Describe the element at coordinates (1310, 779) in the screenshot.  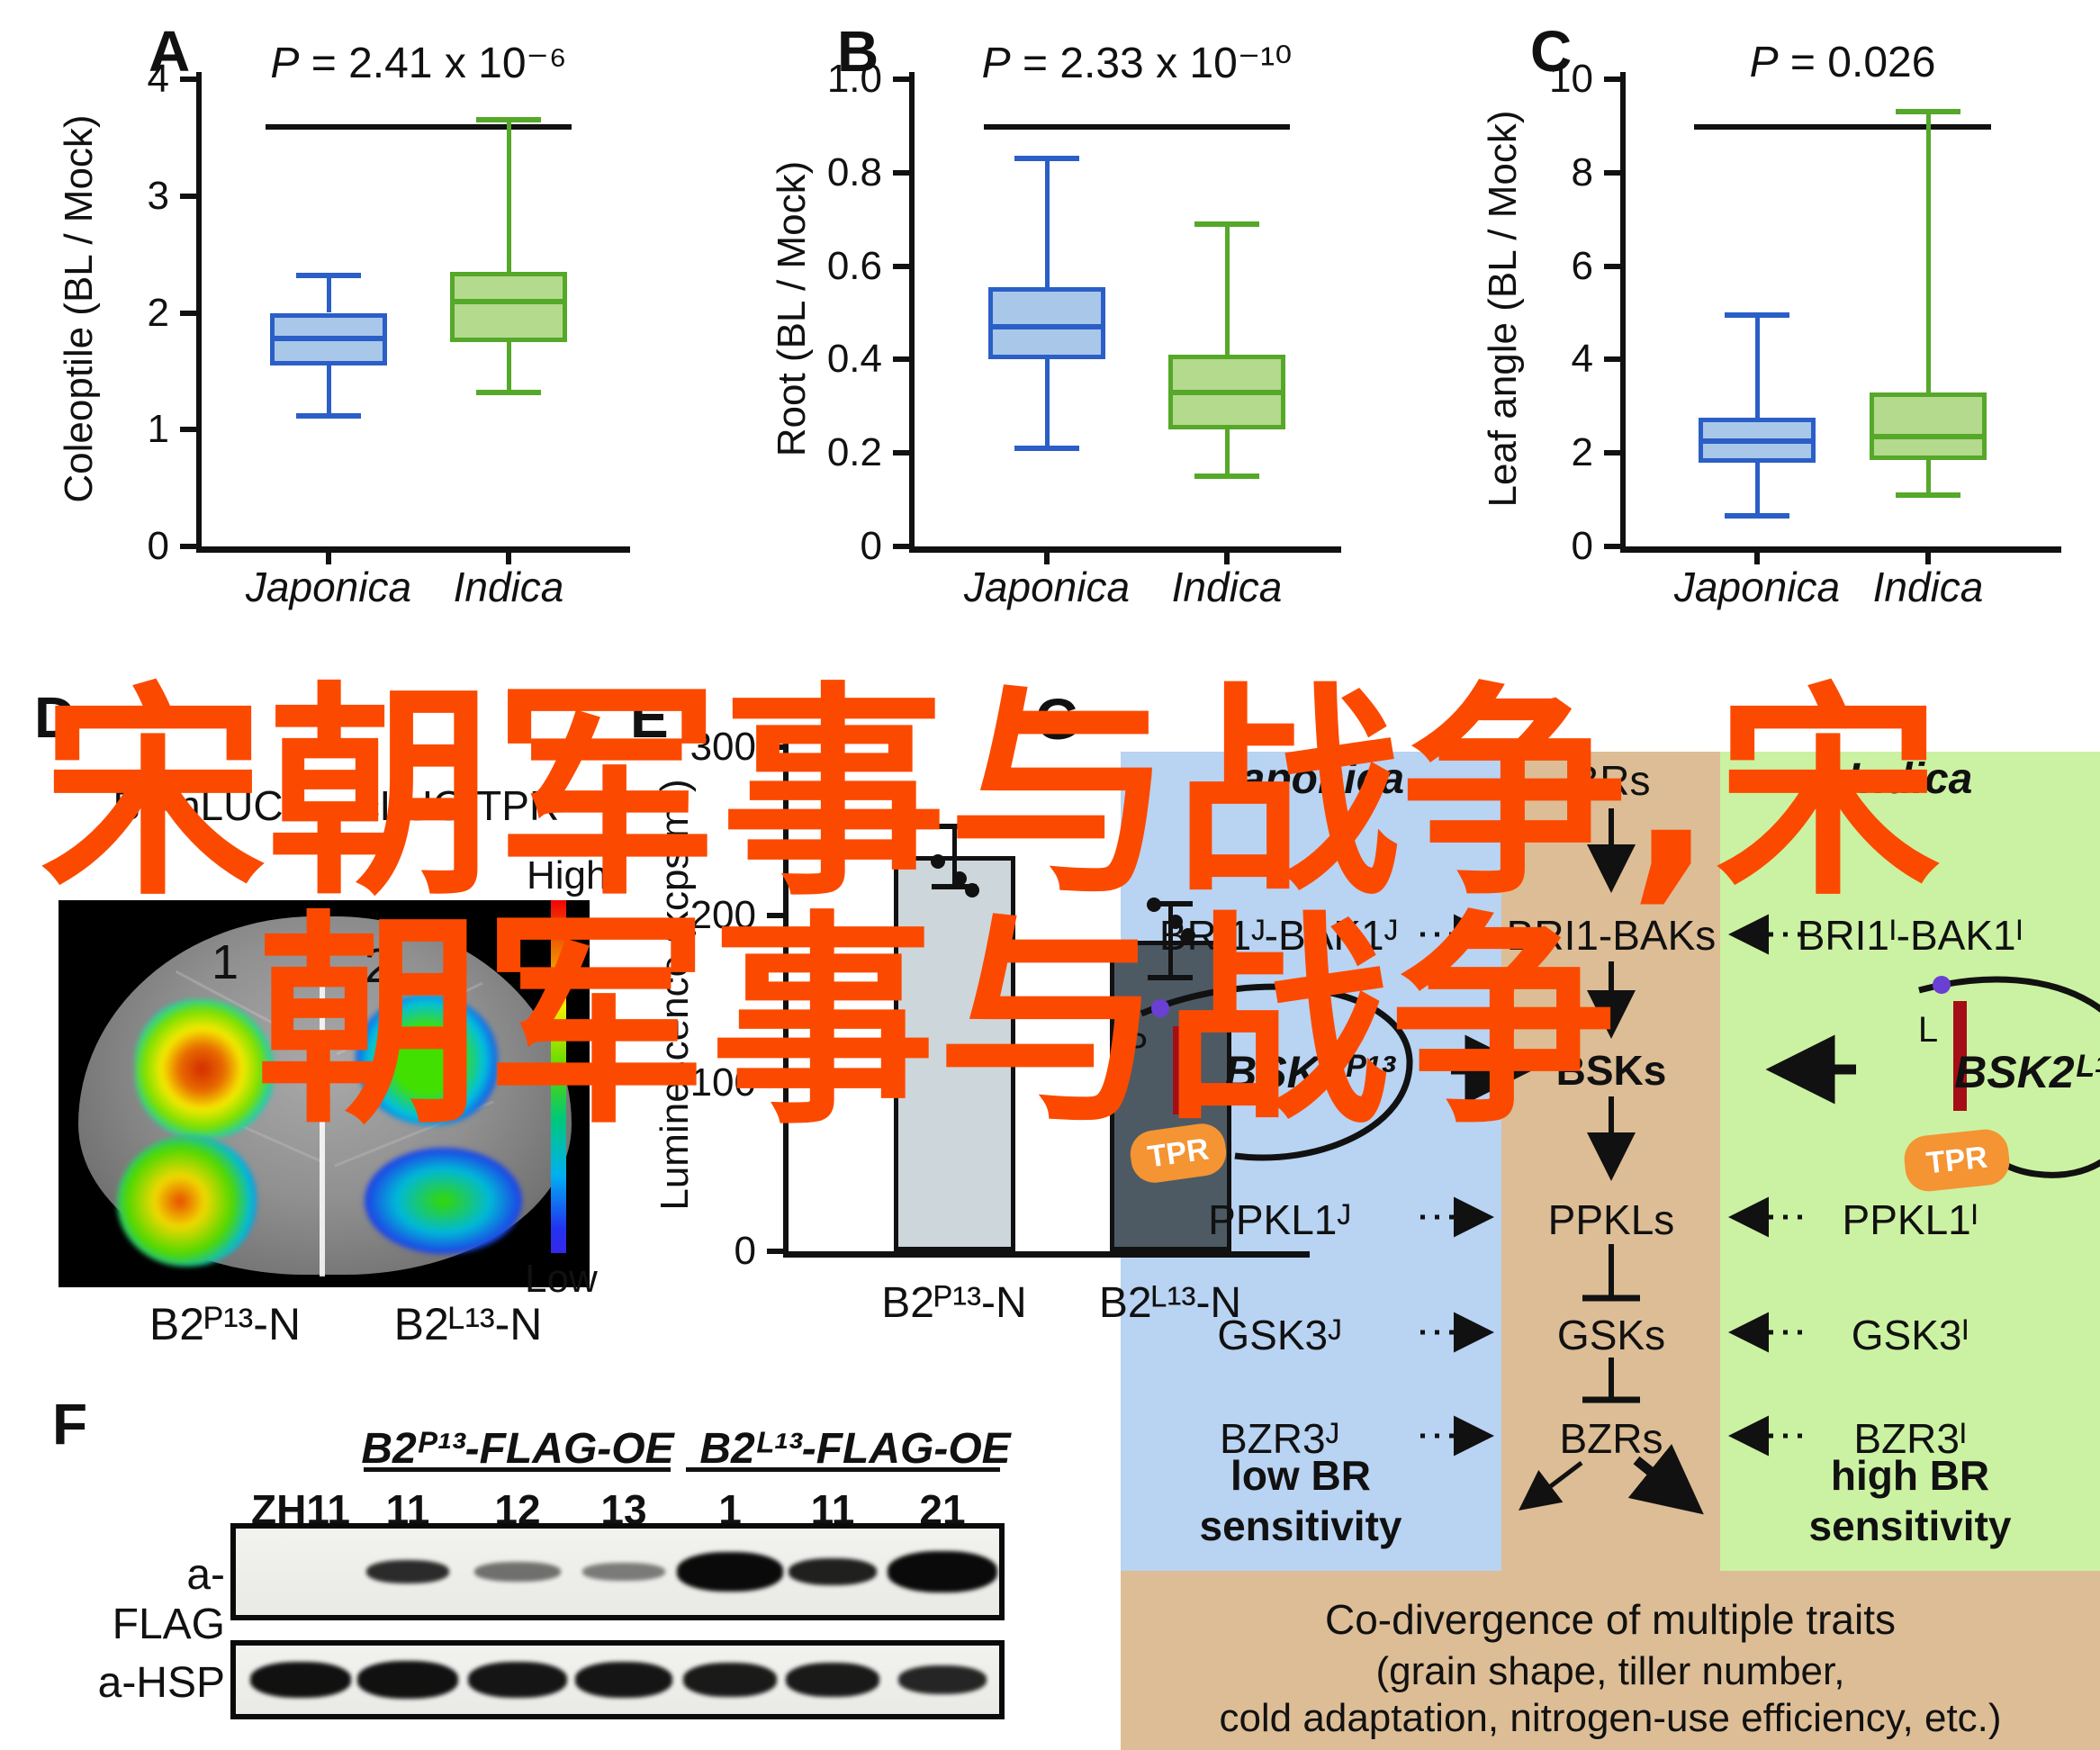
I see `pathway-japonica-header: Japonica` at that location.